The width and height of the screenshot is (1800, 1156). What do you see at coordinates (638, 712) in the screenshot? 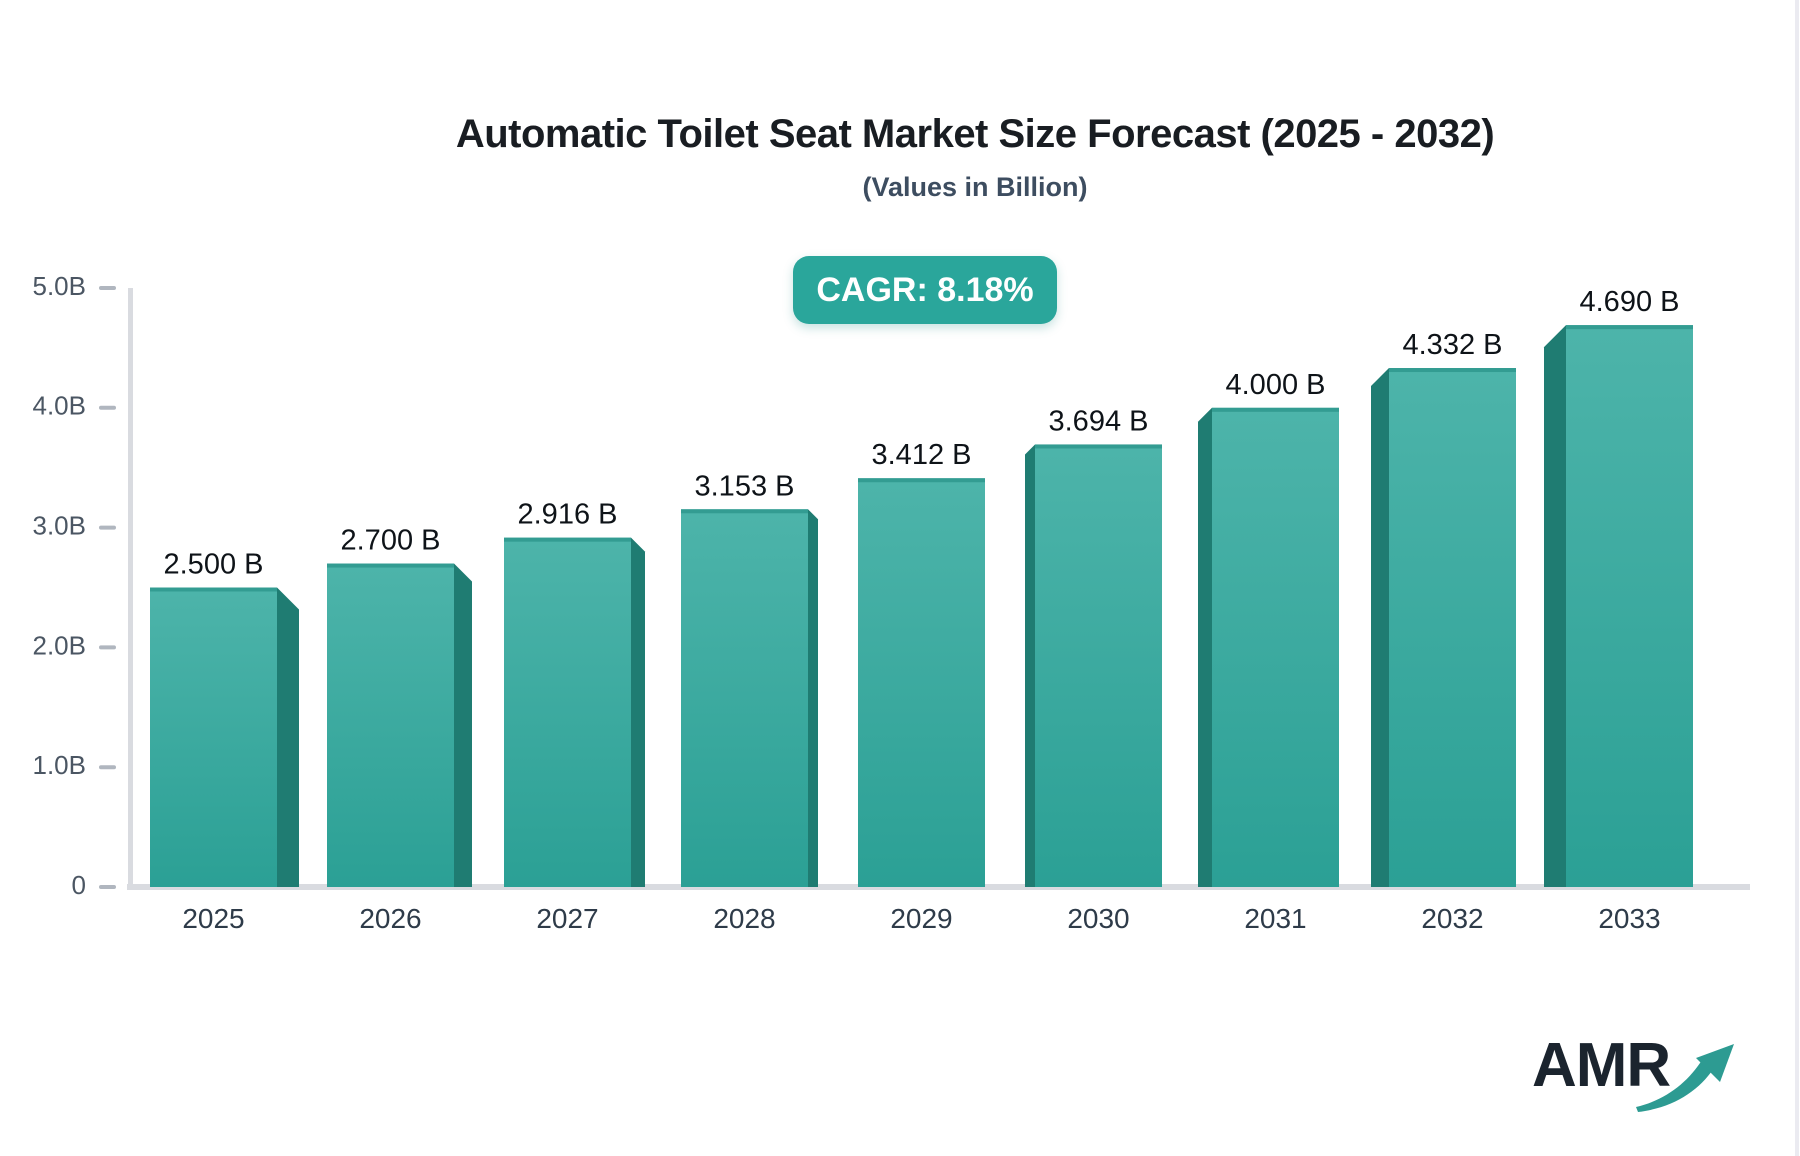
I see `bar-side-2027` at bounding box center [638, 712].